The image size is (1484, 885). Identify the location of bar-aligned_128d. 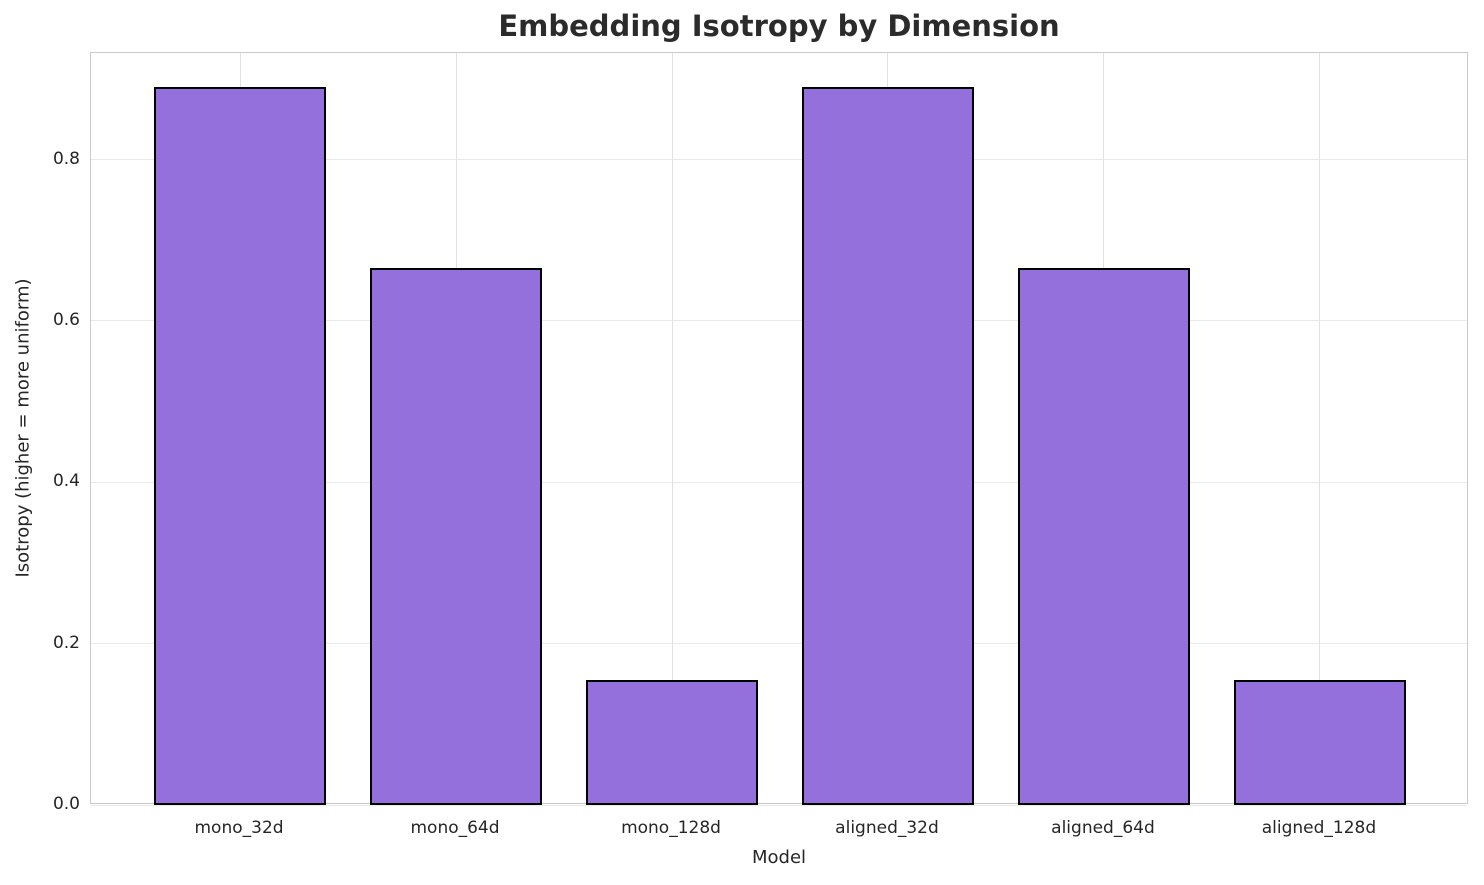
(1320, 742).